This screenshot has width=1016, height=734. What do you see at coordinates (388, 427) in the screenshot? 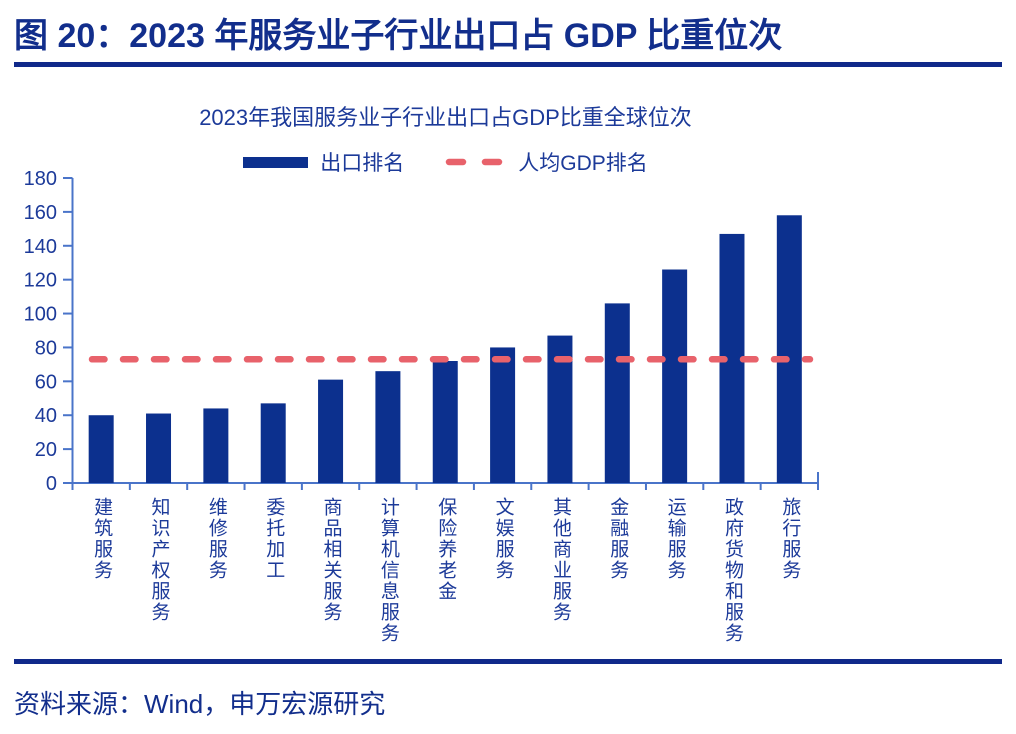
I see `bar-计算机信息服务` at bounding box center [388, 427].